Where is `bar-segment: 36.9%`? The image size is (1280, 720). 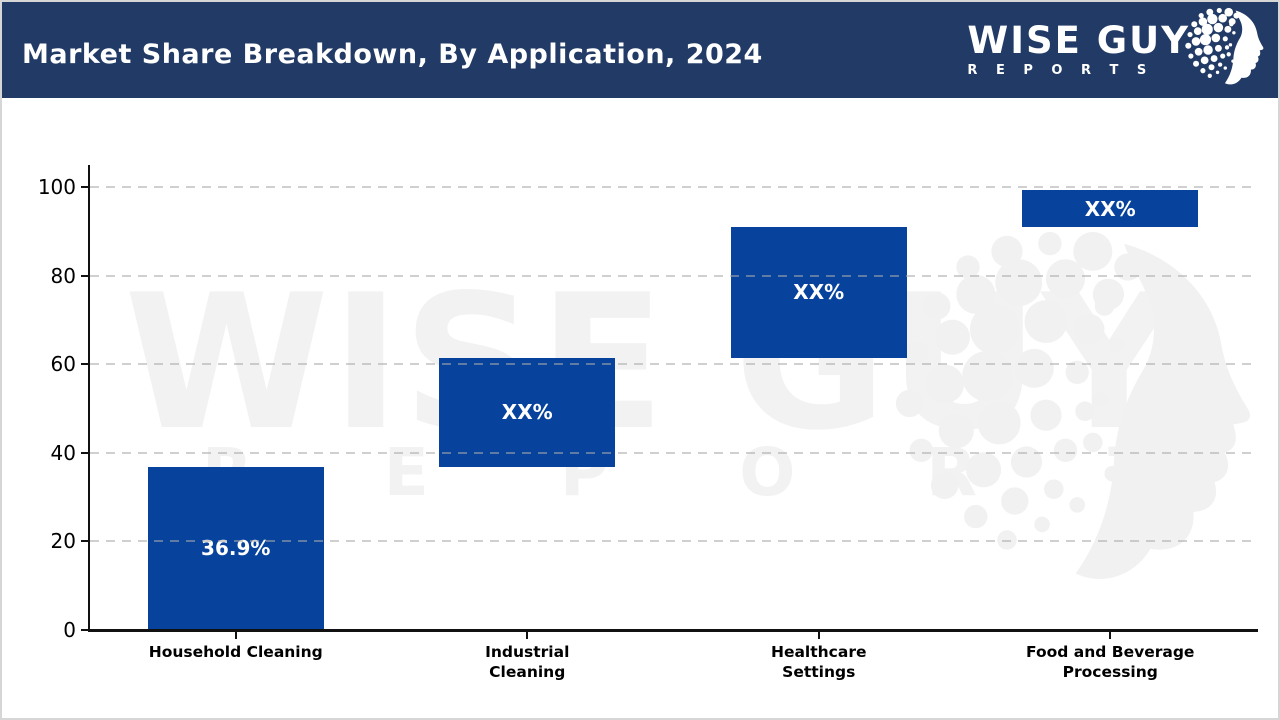
bar-segment: 36.9% is located at coordinates (235, 548).